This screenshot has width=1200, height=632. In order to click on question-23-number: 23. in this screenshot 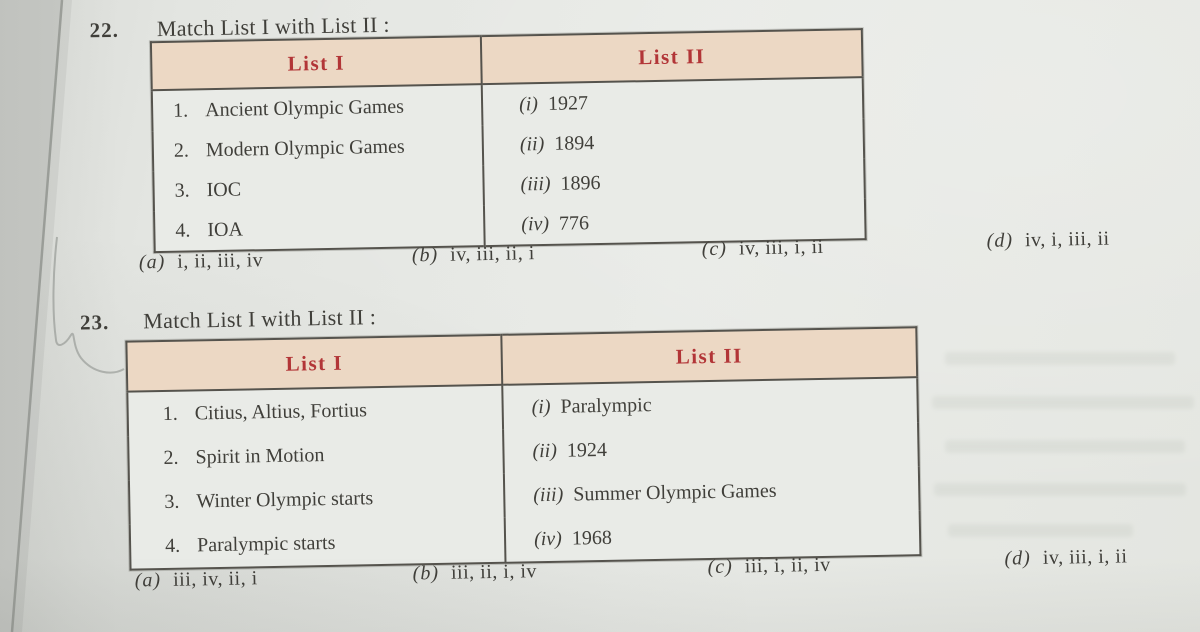, I will do `click(94, 322)`.